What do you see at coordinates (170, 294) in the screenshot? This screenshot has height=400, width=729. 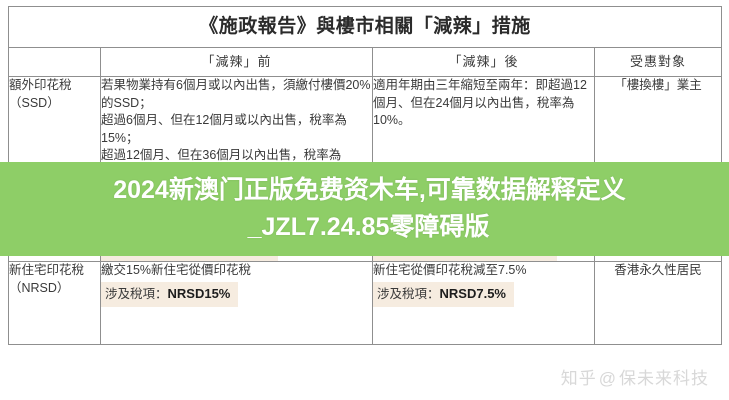 I see `row-nrsd-before-tax-note: 涉及稅項：NRSD15%` at bounding box center [170, 294].